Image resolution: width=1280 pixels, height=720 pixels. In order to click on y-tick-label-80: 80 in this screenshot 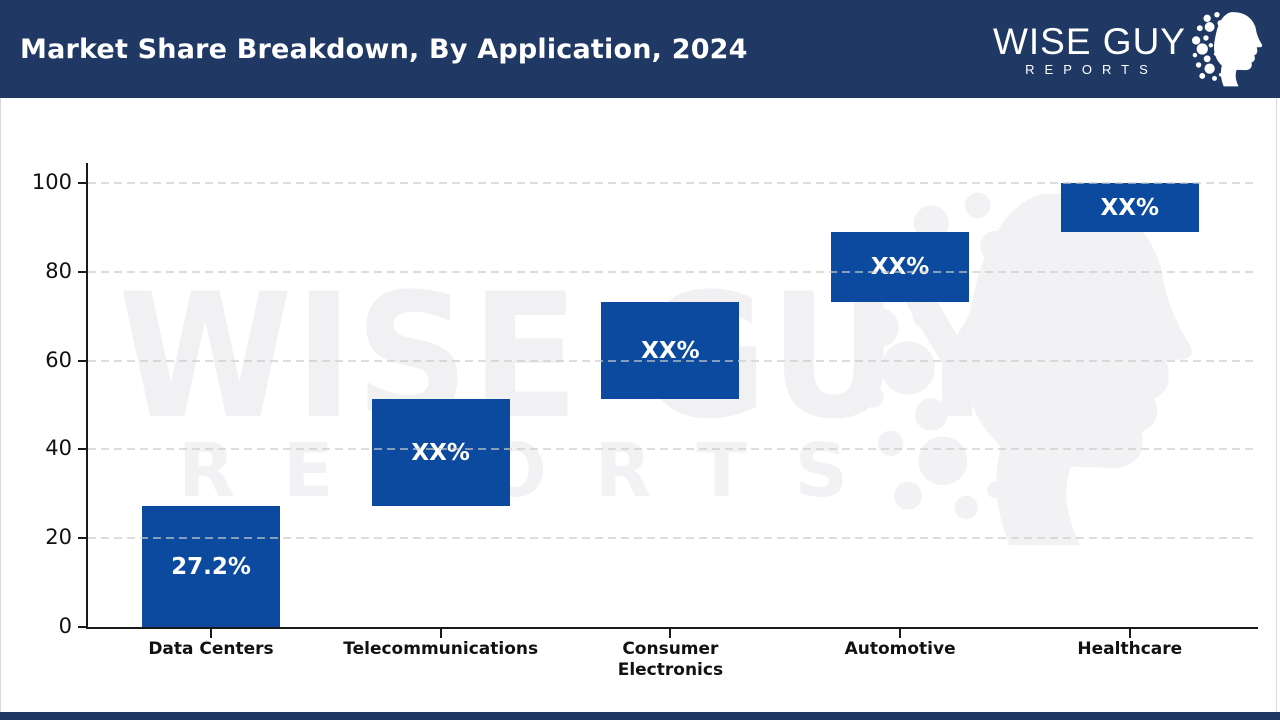, I will do `click(58, 270)`.